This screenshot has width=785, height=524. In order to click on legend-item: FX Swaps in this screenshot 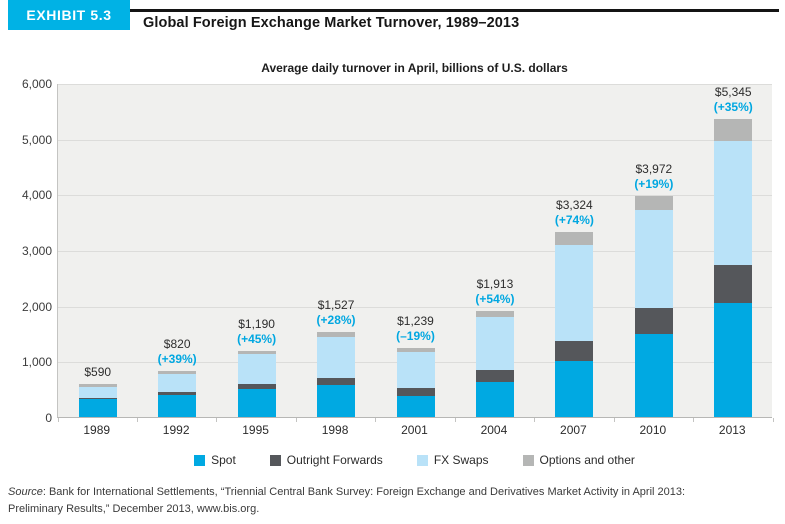, I will do `click(452, 460)`.